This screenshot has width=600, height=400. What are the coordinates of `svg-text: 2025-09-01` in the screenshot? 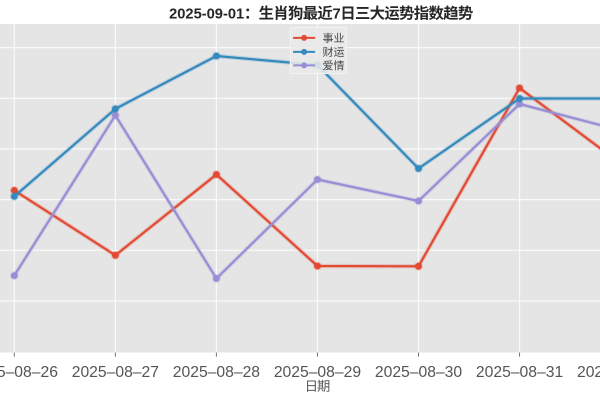 It's located at (206, 15).